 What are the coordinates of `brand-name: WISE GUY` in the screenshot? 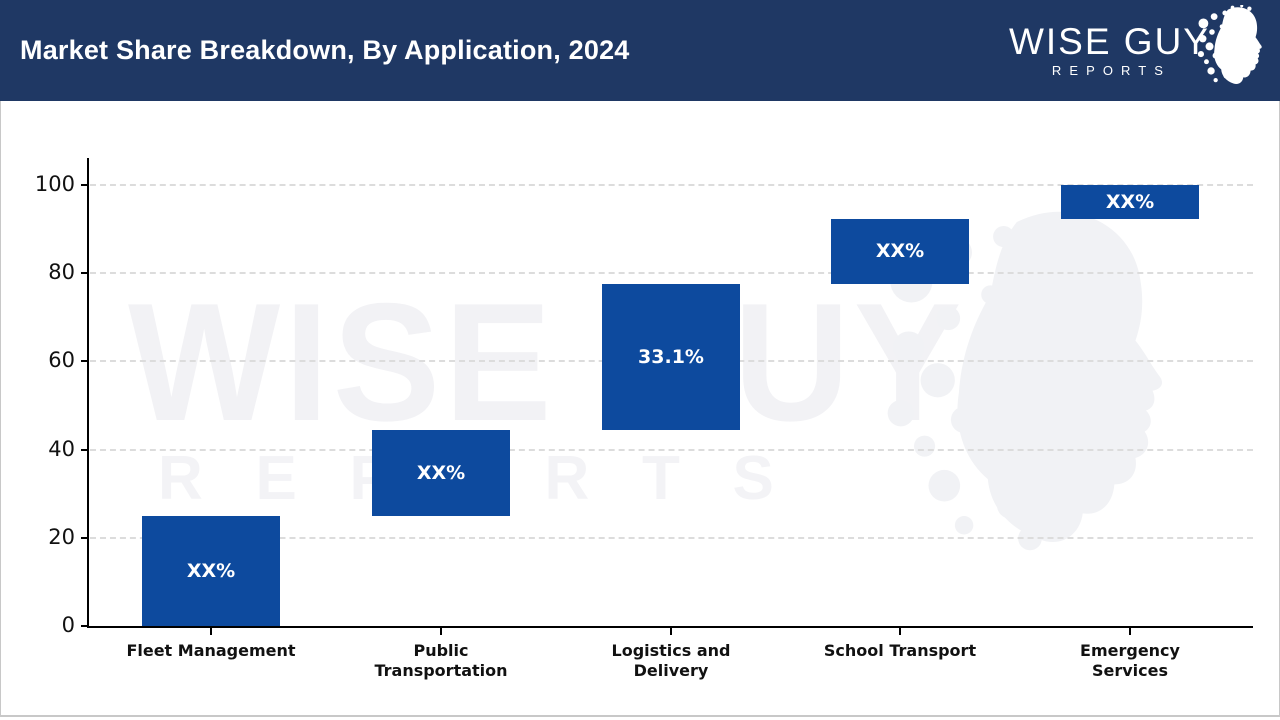 It's located at (1109, 41).